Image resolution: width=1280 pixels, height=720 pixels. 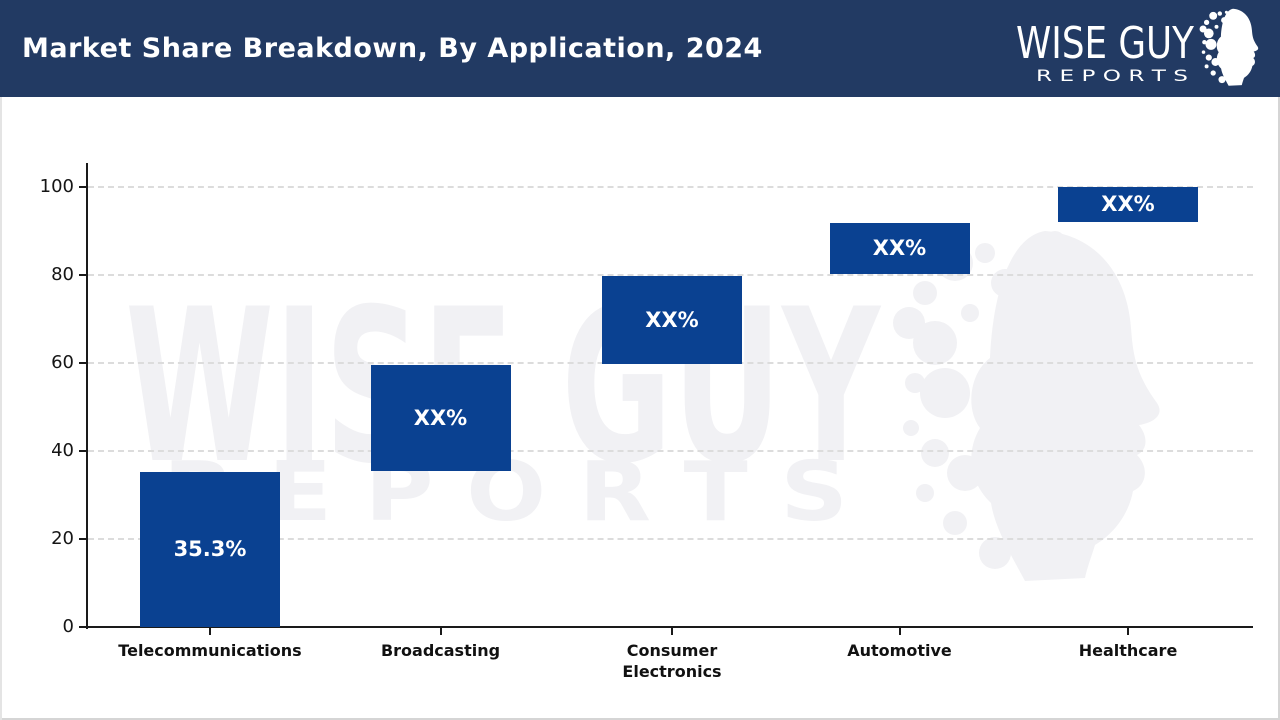 I want to click on bar-value-label: 35.3%, so click(x=210, y=549).